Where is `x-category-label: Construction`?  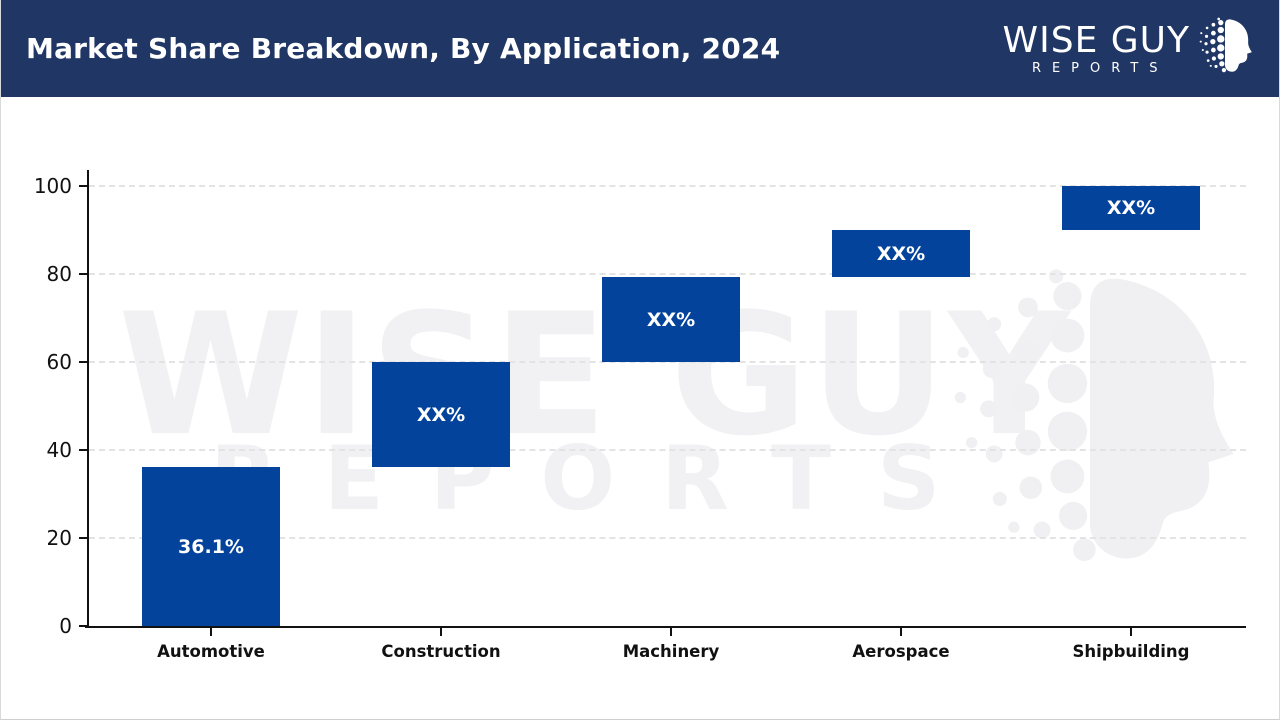
x-category-label: Construction is located at coordinates (441, 651).